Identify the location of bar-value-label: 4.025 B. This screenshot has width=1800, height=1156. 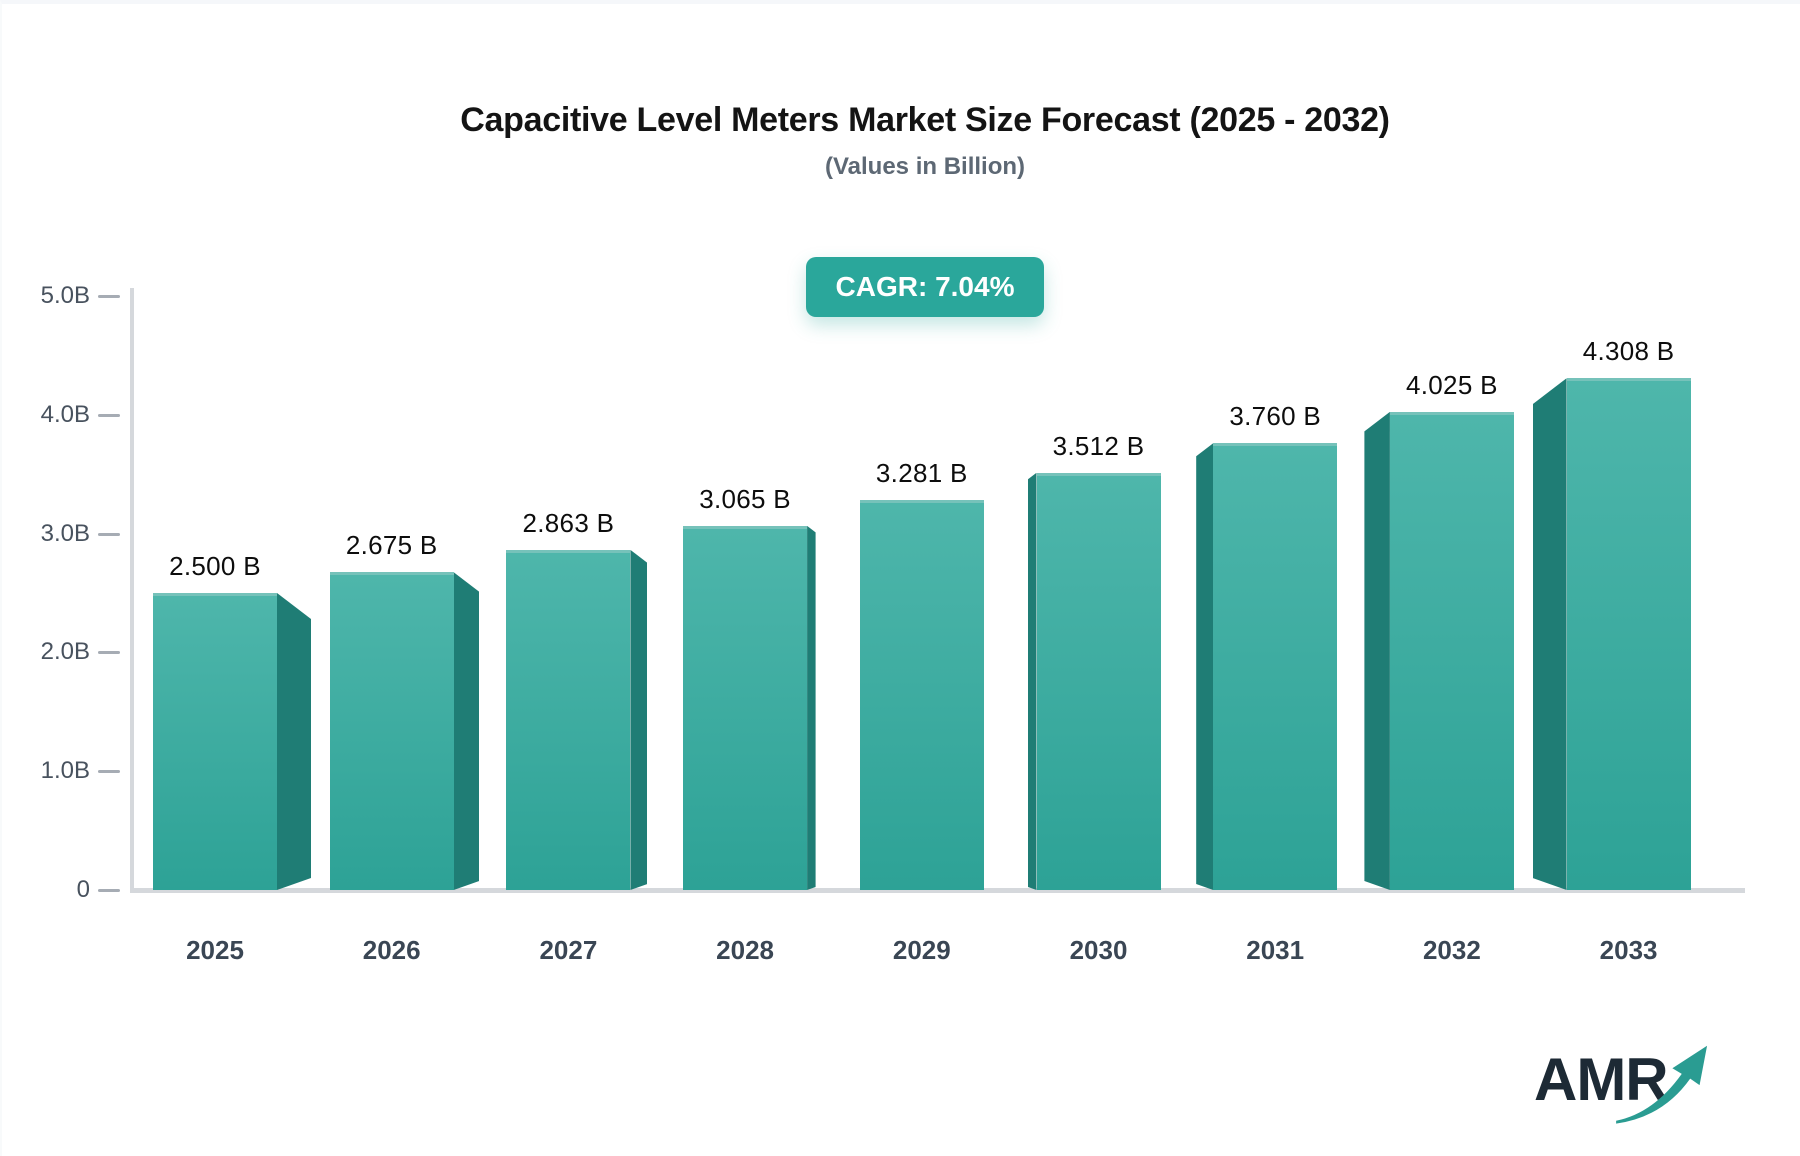
(1452, 384).